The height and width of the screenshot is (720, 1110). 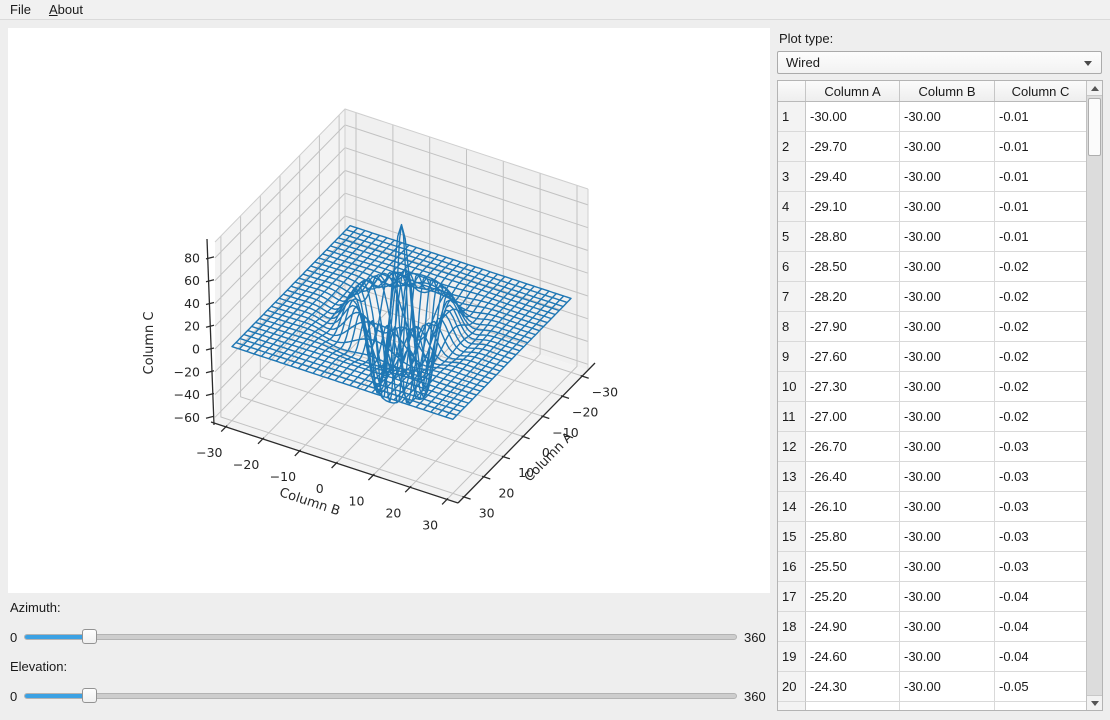 What do you see at coordinates (792, 657) in the screenshot?
I see `row-number-cell: 19` at bounding box center [792, 657].